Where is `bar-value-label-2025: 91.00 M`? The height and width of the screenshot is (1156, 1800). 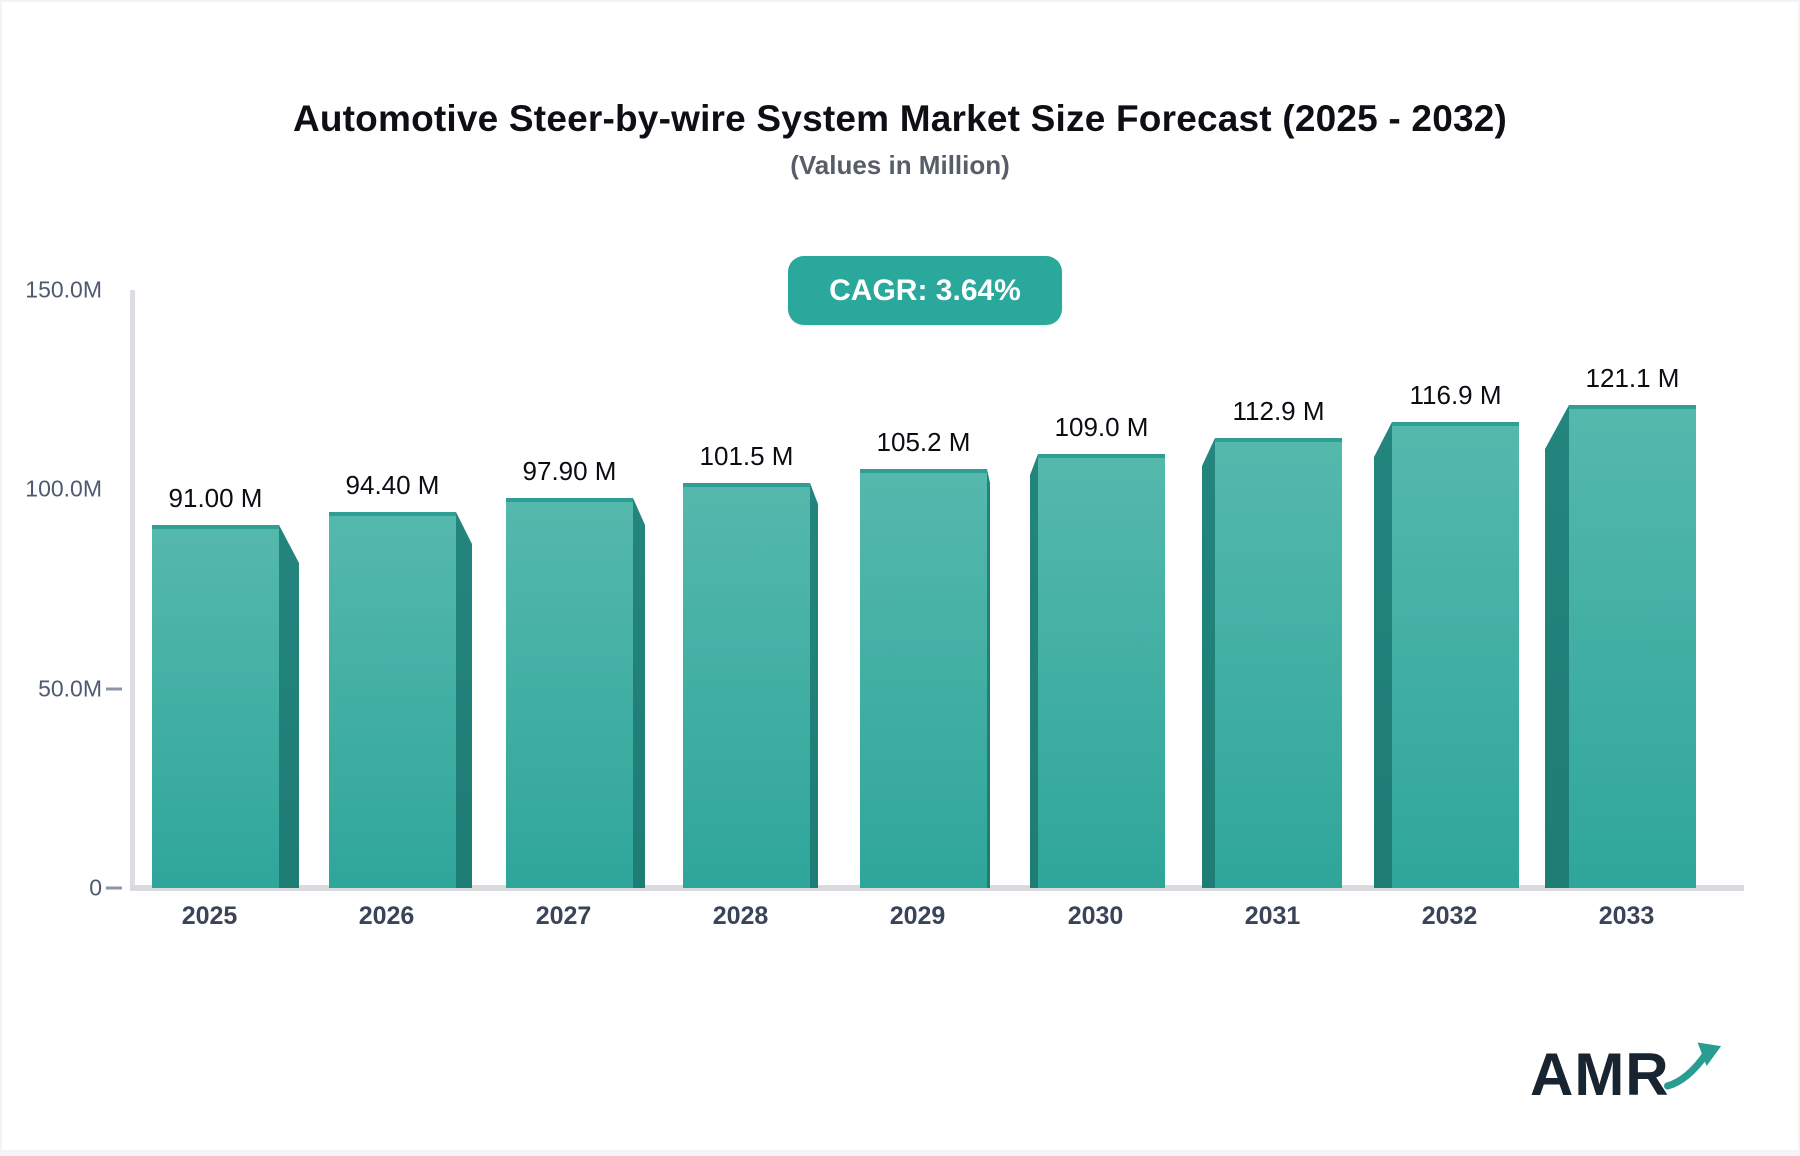 bar-value-label-2025: 91.00 M is located at coordinates (215, 498).